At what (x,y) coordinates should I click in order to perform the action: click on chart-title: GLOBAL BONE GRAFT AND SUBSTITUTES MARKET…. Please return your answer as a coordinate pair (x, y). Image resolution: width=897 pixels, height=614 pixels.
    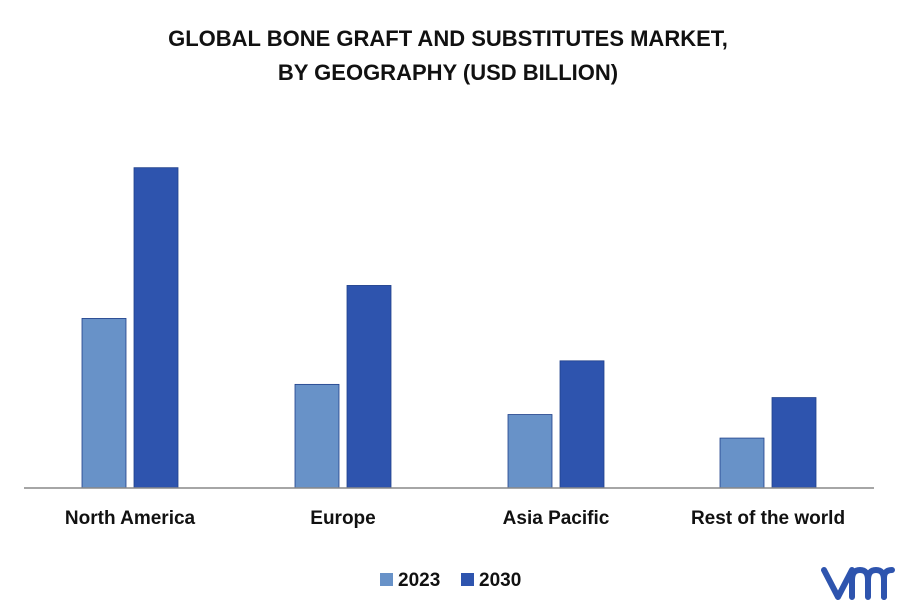
    Looking at the image, I should click on (448, 38).